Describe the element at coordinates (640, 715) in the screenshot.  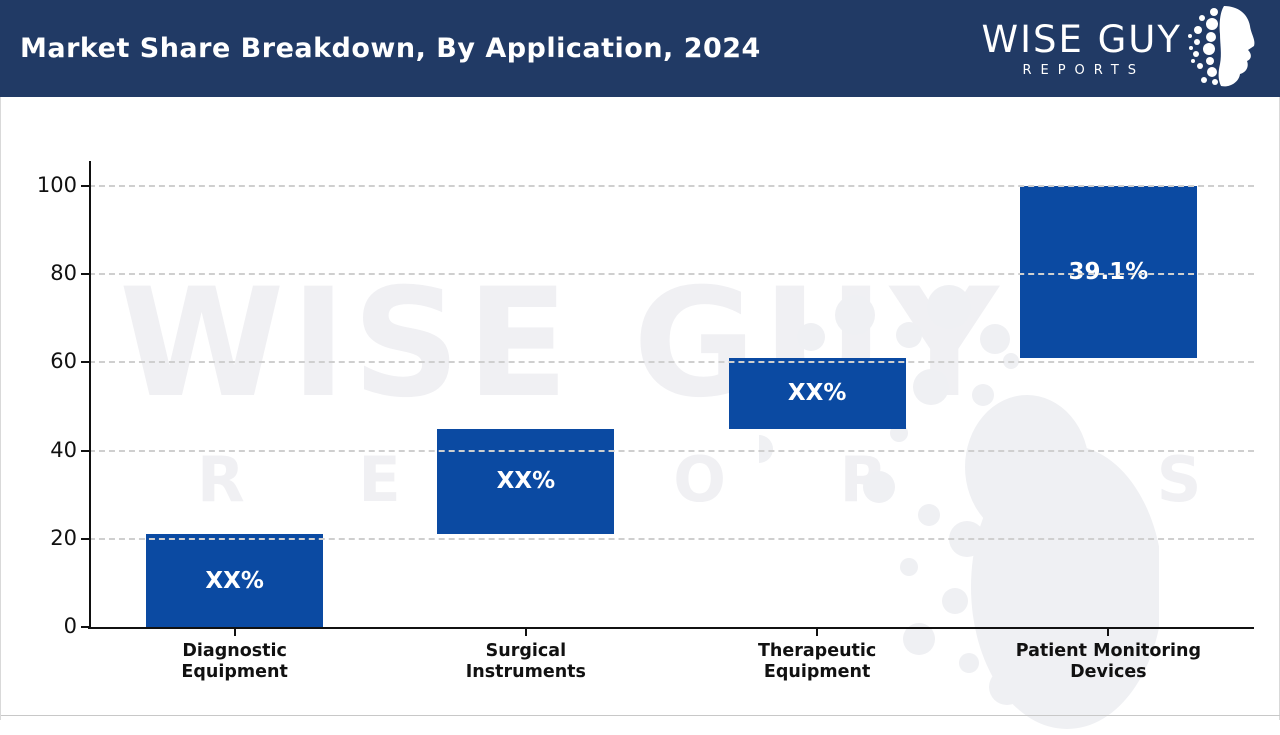
I see `footer-hairline` at that location.